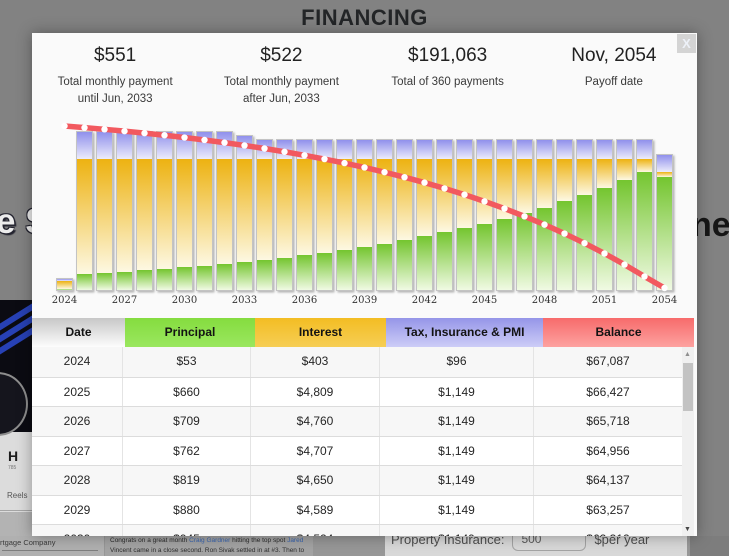 The image size is (729, 556). I want to click on bar-2031, so click(204, 211).